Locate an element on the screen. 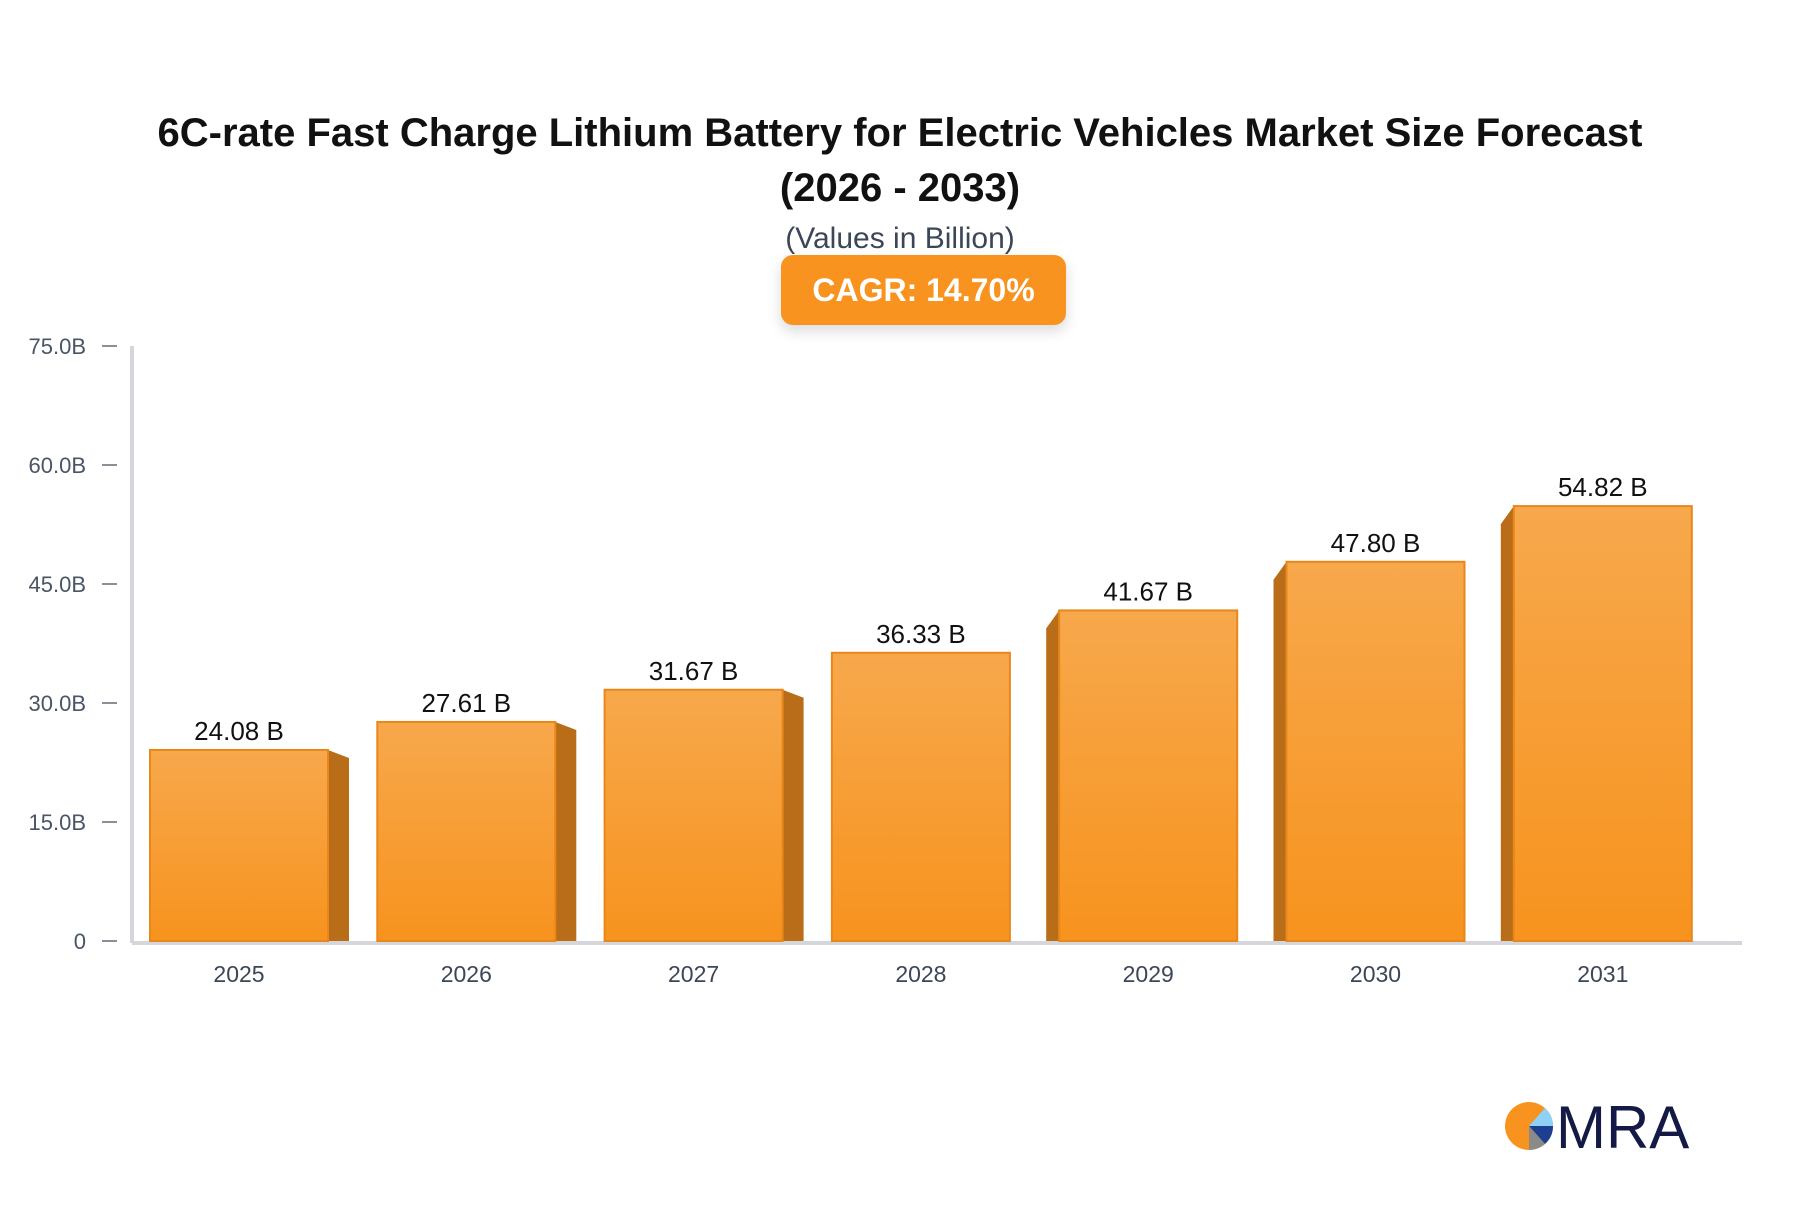  x-tick-label: 2028 is located at coordinates (920, 974).